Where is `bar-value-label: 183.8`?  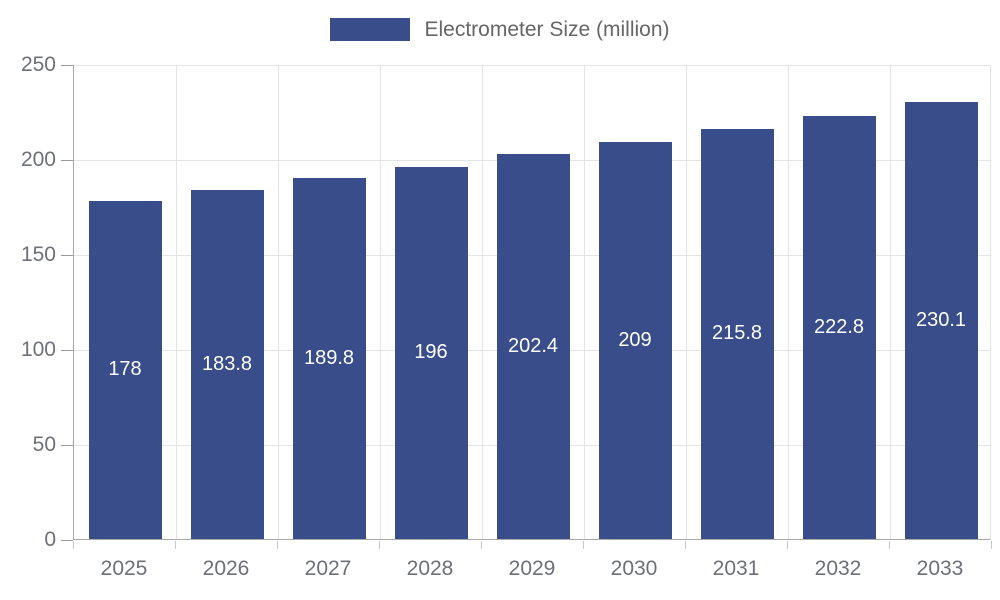 bar-value-label: 183.8 is located at coordinates (227, 363).